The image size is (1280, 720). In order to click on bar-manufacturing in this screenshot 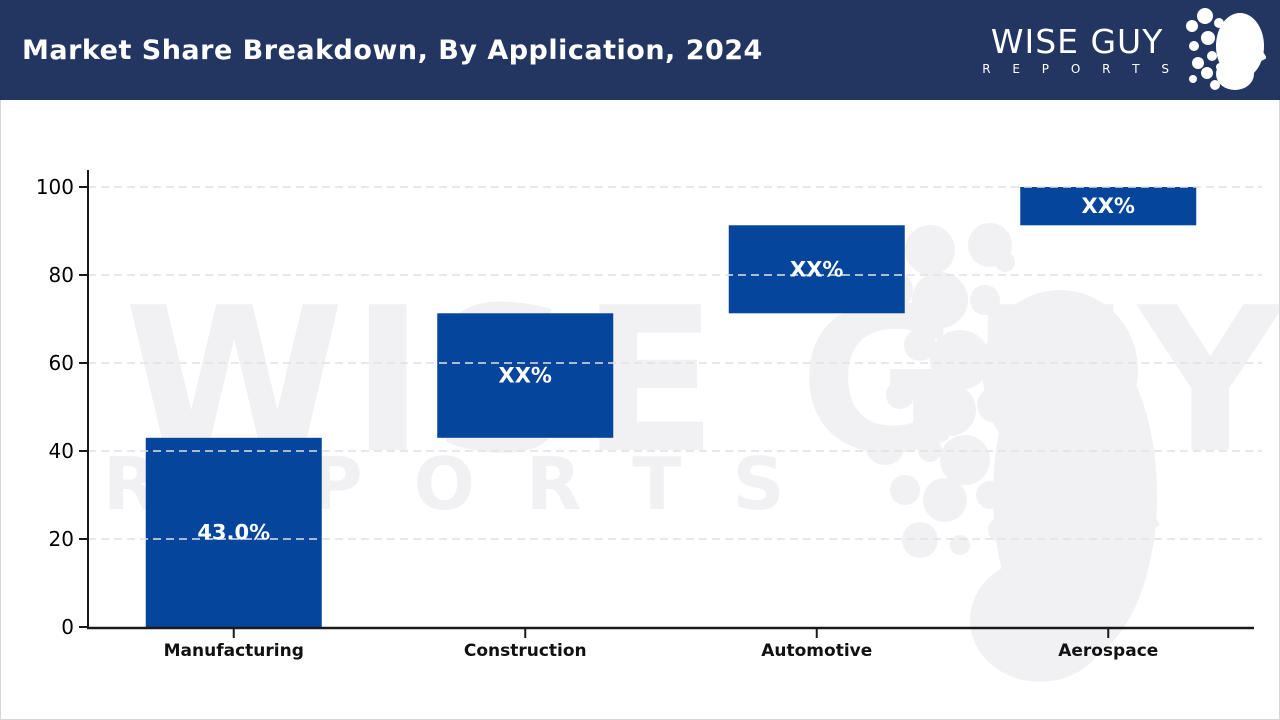, I will do `click(233, 532)`.